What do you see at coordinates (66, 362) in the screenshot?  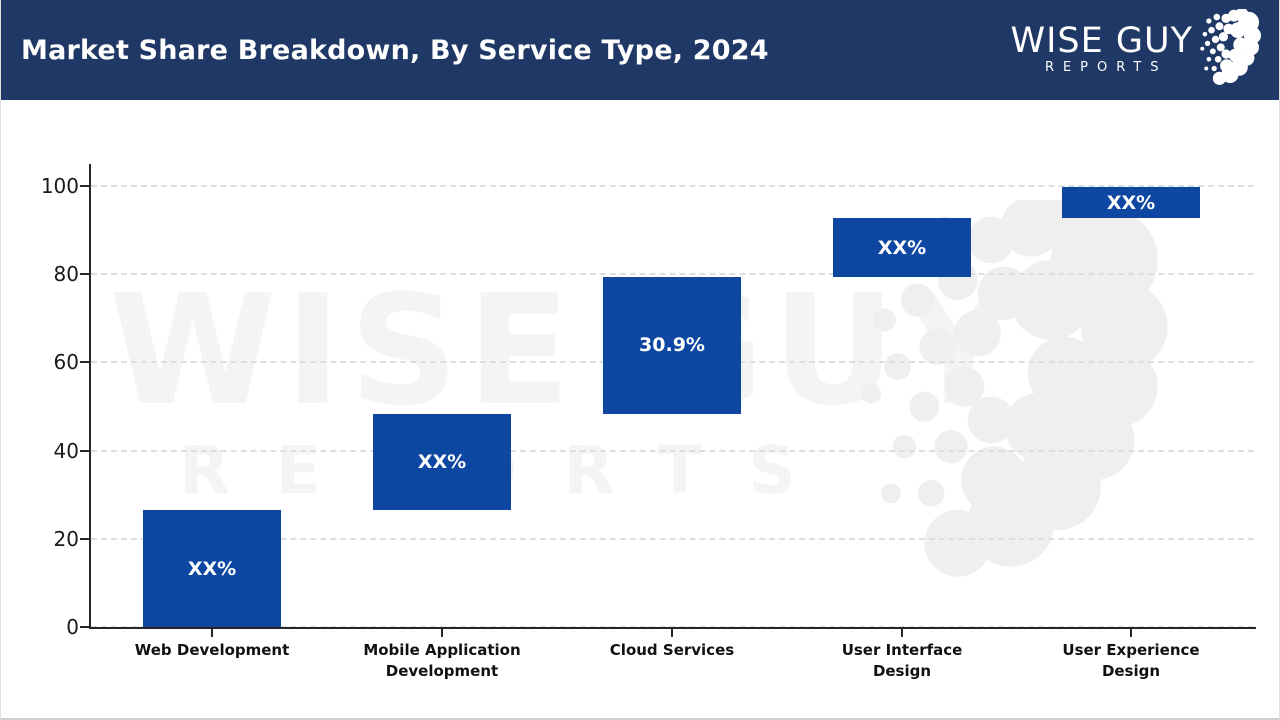 I see `y-tick-label: 60` at bounding box center [66, 362].